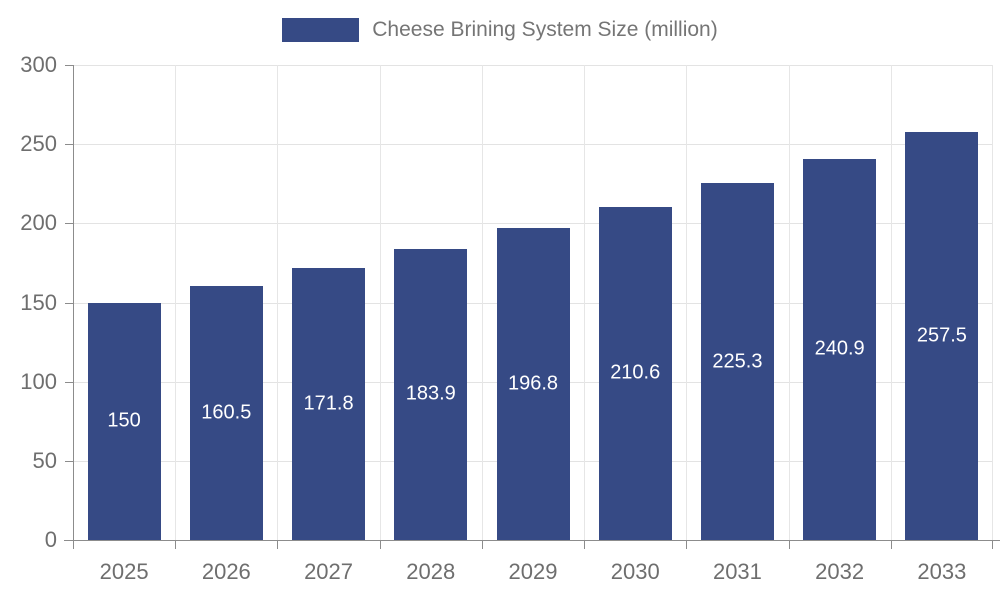 This screenshot has height=600, width=1000. What do you see at coordinates (44, 460) in the screenshot?
I see `y-axis-tick-label: 50` at bounding box center [44, 460].